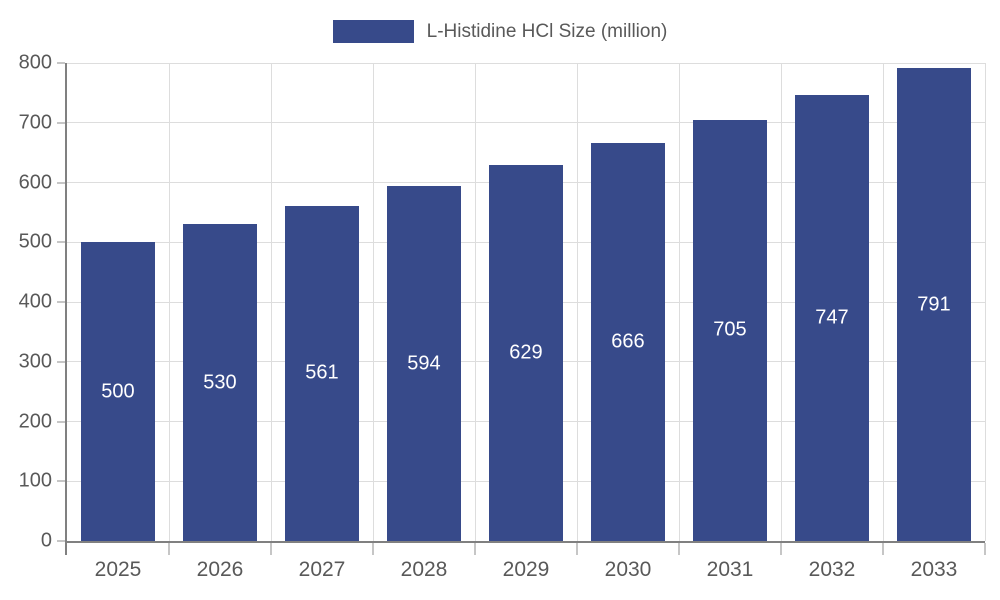 The width and height of the screenshot is (1000, 600). Describe the element at coordinates (66, 309) in the screenshot. I see `y-axis-line` at that location.